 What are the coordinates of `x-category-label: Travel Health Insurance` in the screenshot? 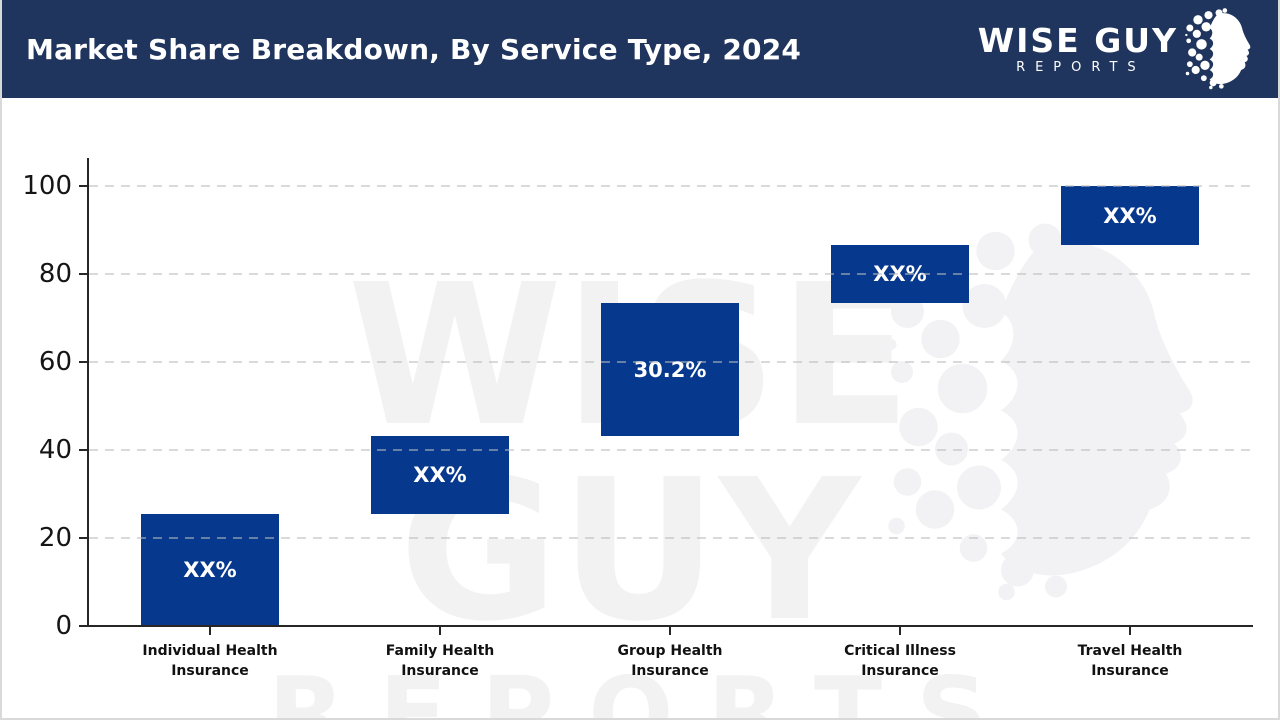 It's located at (1130, 661).